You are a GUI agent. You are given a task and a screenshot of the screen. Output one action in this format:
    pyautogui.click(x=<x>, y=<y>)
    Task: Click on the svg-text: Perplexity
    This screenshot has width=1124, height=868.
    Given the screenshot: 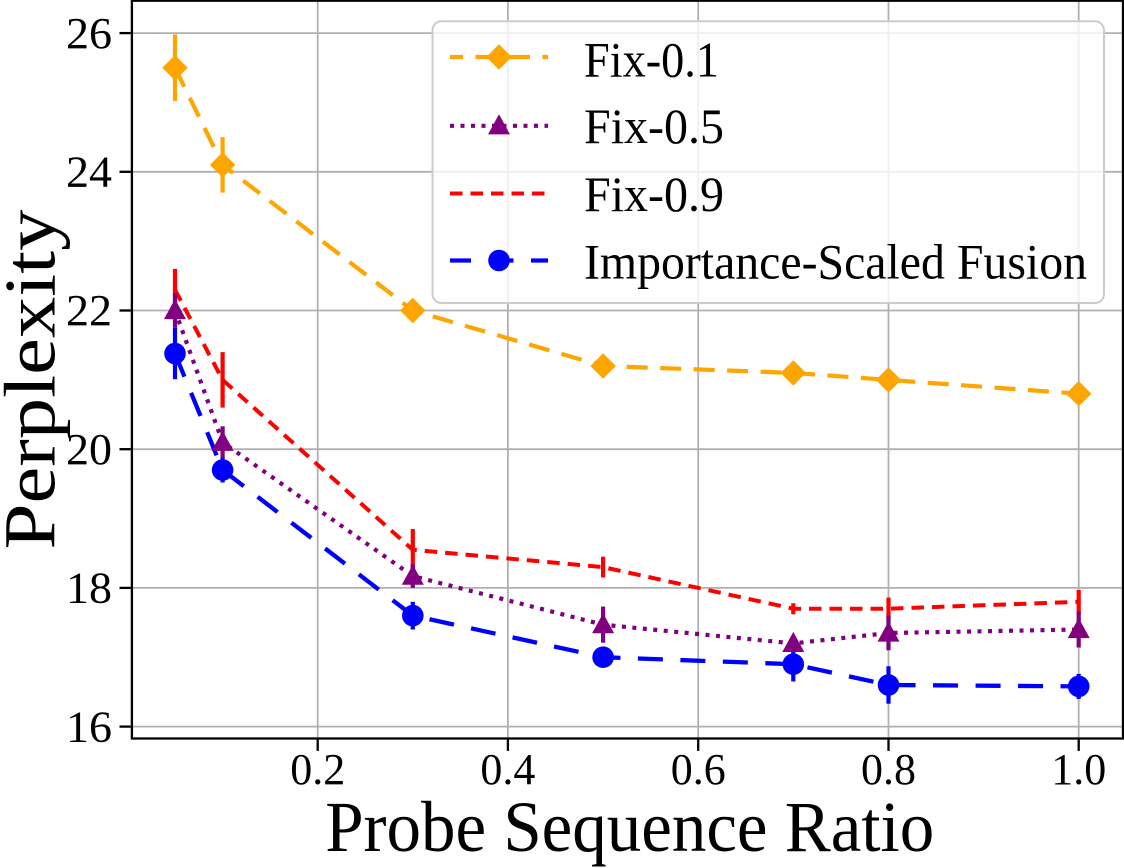 What is the action you would take?
    pyautogui.click(x=35, y=379)
    